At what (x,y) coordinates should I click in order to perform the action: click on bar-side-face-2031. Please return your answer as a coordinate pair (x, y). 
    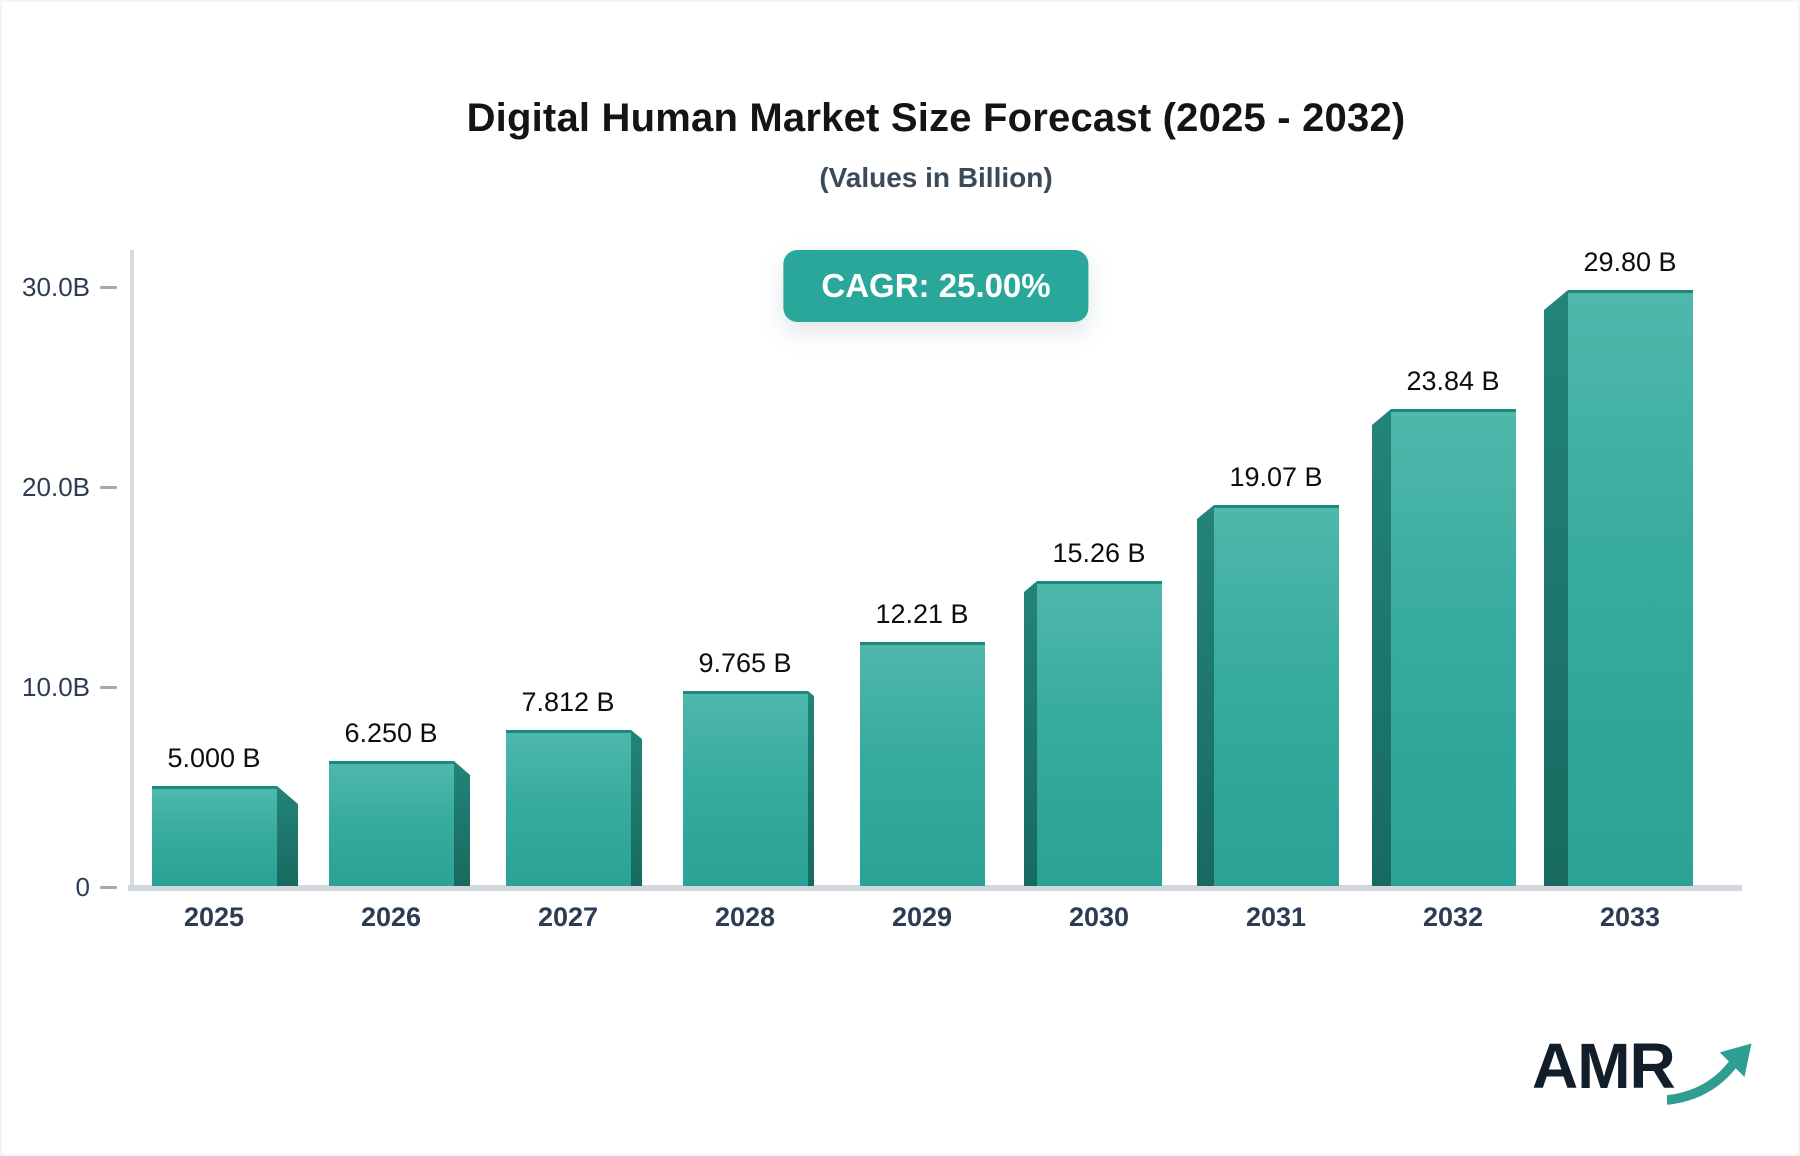
    Looking at the image, I should click on (1205, 695).